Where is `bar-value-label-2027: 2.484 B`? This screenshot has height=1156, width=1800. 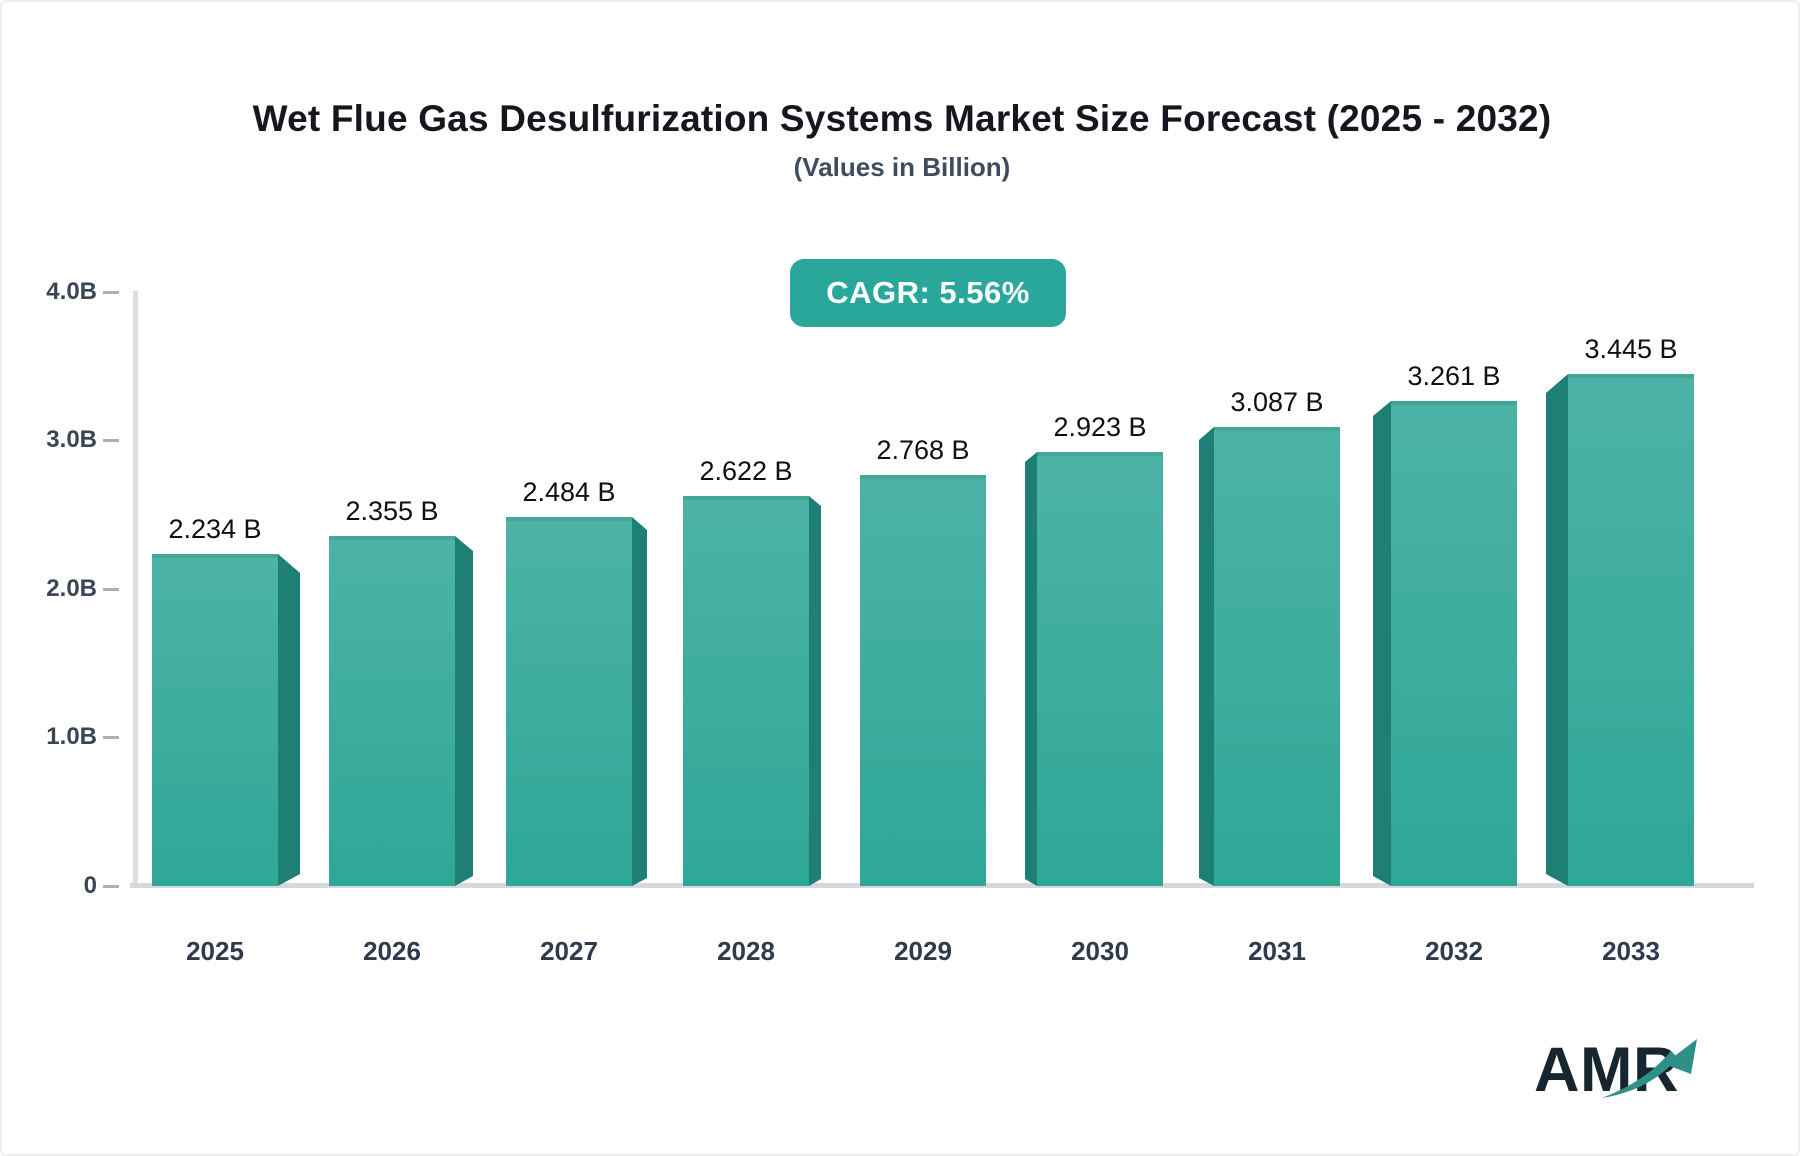
bar-value-label-2027: 2.484 B is located at coordinates (569, 492).